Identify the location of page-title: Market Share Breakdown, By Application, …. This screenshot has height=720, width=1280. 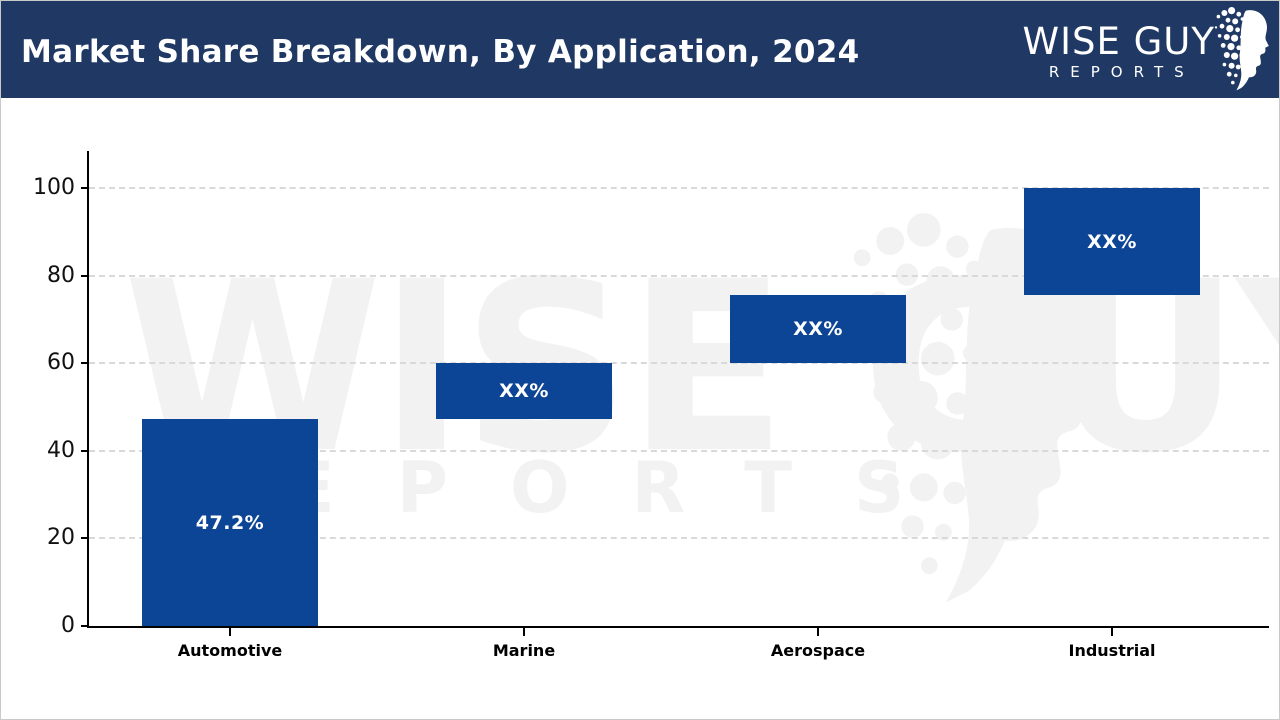
(440, 52).